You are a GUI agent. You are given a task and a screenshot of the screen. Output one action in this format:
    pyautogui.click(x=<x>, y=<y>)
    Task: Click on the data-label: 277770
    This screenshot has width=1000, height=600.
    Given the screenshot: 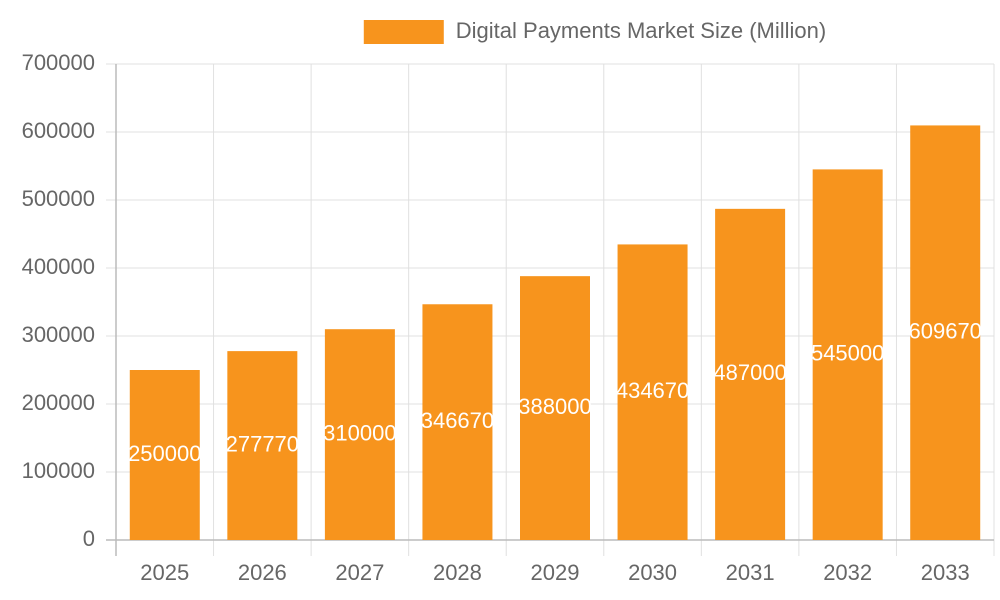 What is the action you would take?
    pyautogui.click(x=262, y=443)
    